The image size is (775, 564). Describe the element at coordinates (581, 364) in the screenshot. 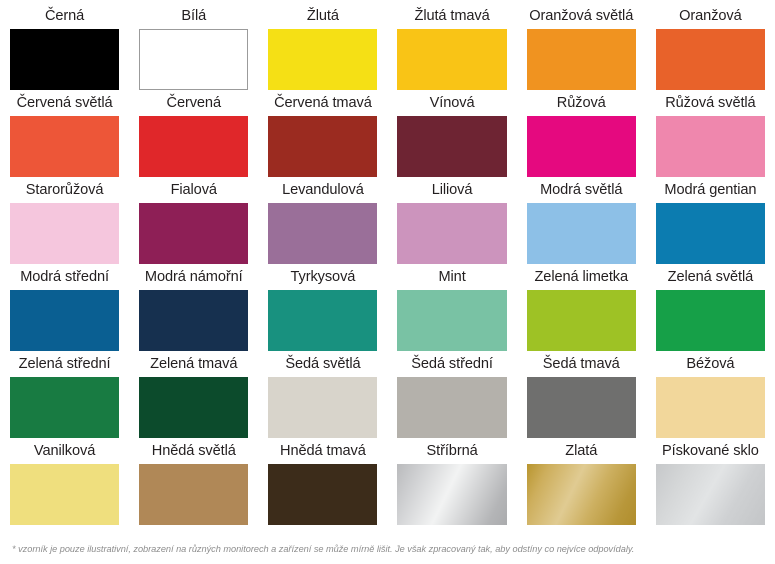

I see `swatch-label: Šedá tmavá` at that location.